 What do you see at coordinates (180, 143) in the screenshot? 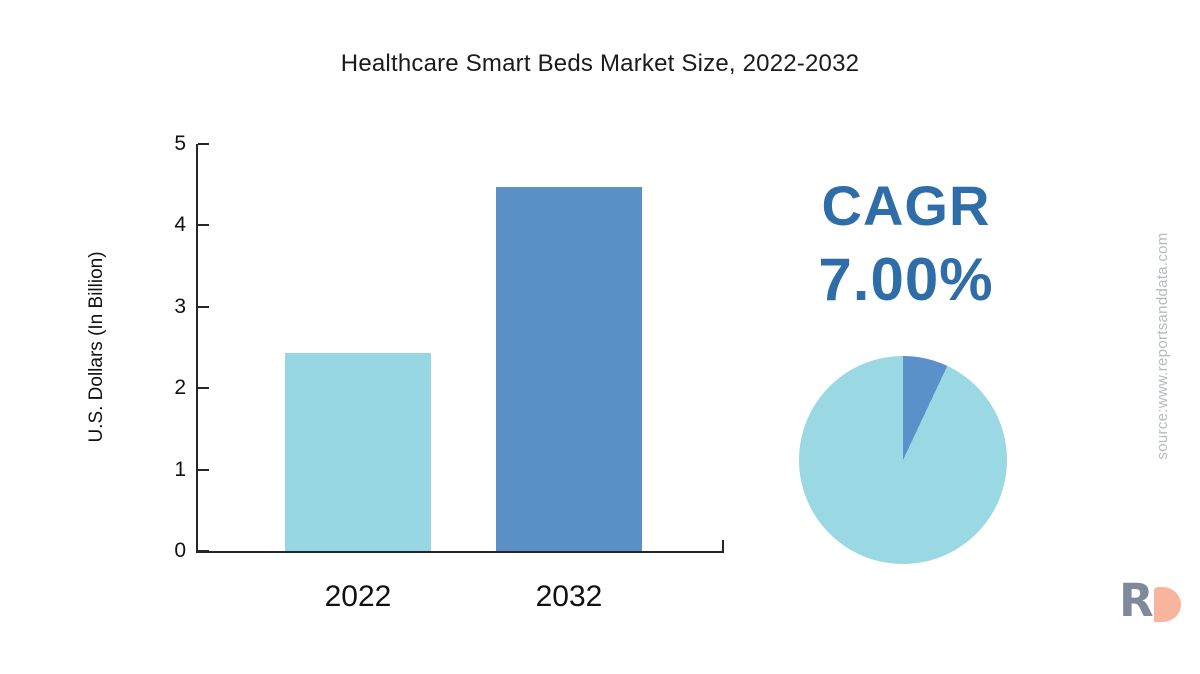
I see `y-tick-label: 5` at bounding box center [180, 143].